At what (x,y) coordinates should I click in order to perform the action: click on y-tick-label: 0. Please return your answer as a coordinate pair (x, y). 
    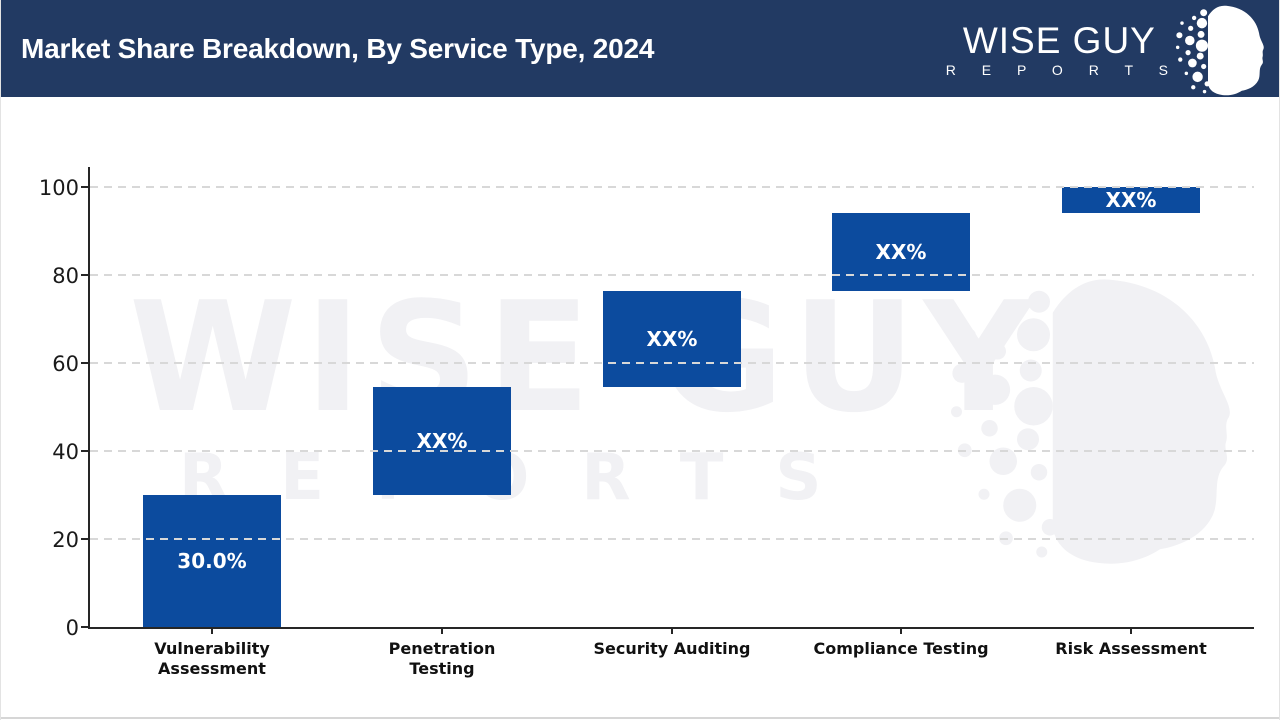
    Looking at the image, I should click on (72, 628).